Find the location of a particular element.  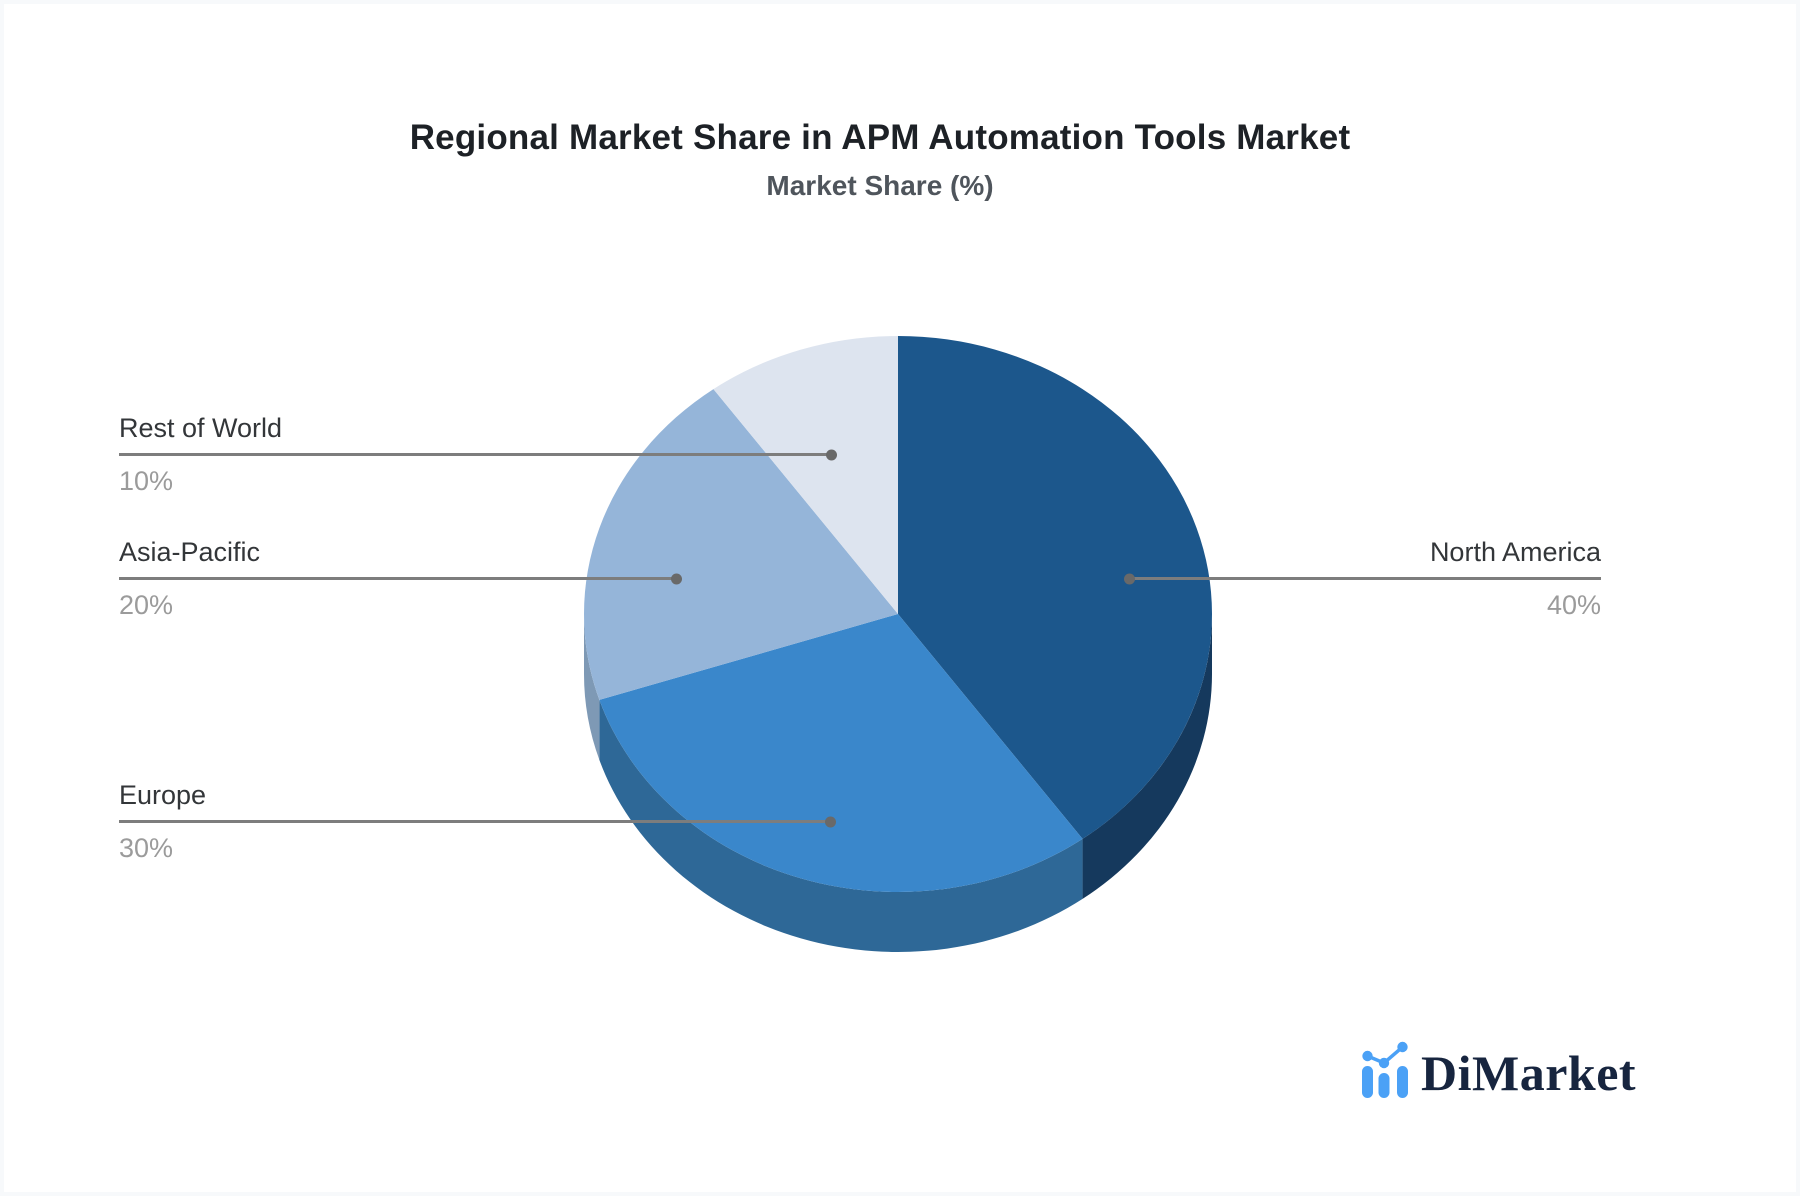

callout-label: Europe is located at coordinates (163, 795).